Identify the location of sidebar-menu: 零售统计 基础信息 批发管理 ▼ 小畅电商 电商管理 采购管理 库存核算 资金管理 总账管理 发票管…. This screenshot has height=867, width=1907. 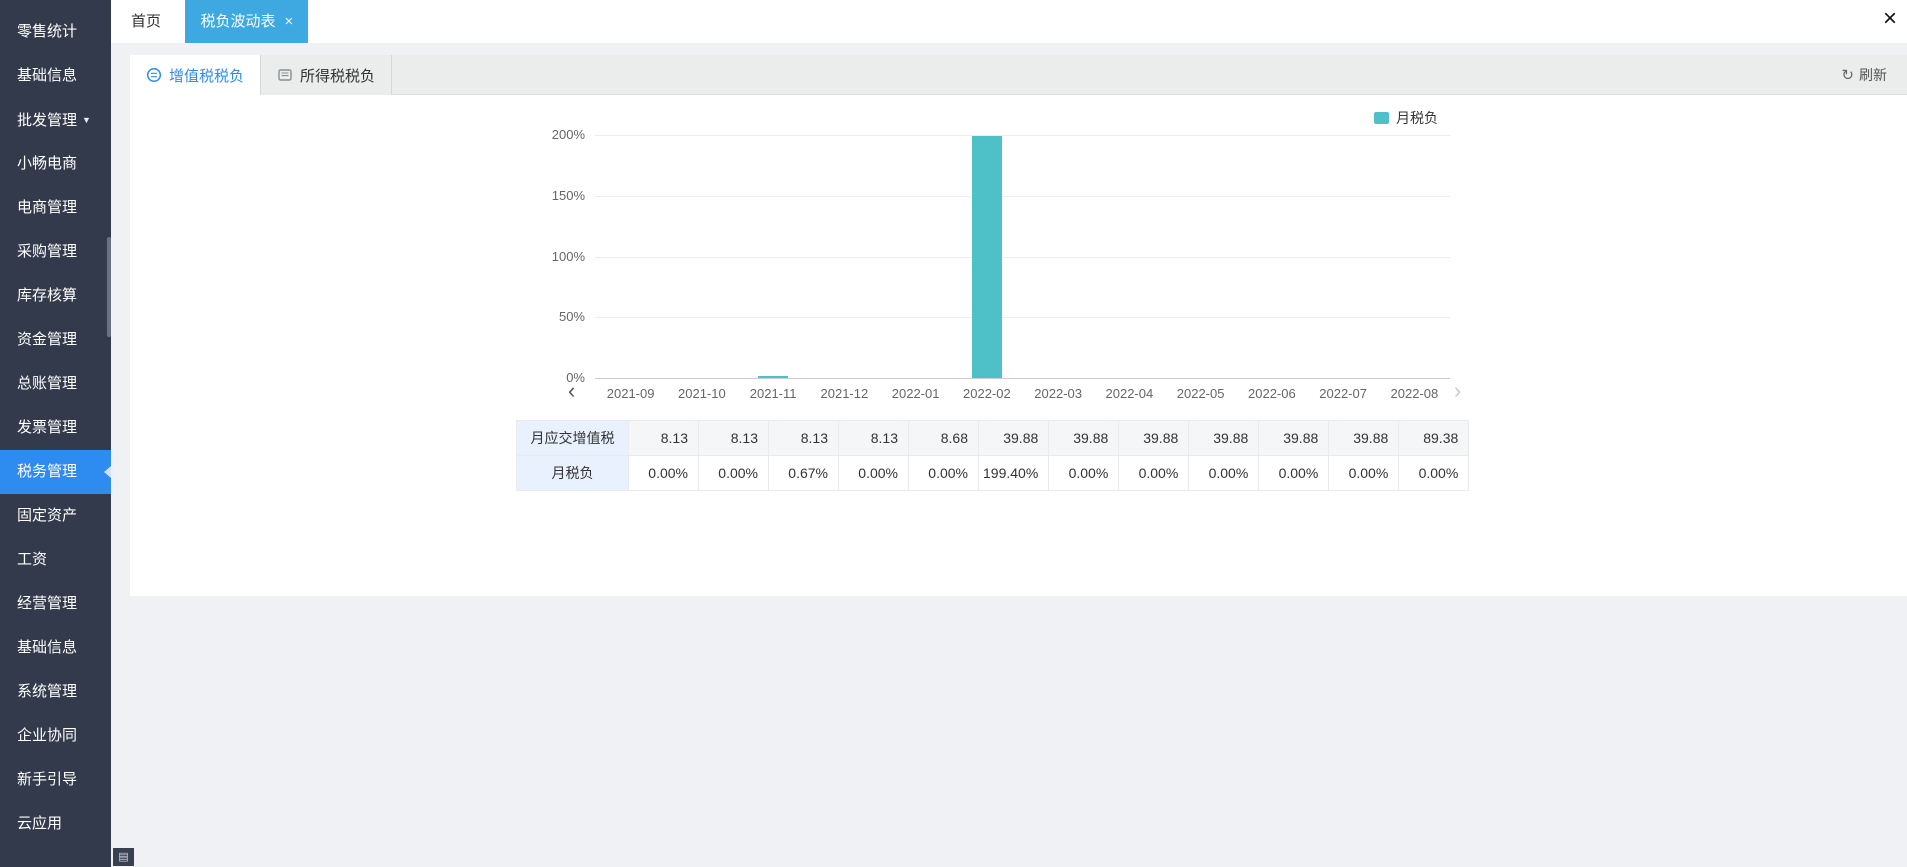
(55, 423).